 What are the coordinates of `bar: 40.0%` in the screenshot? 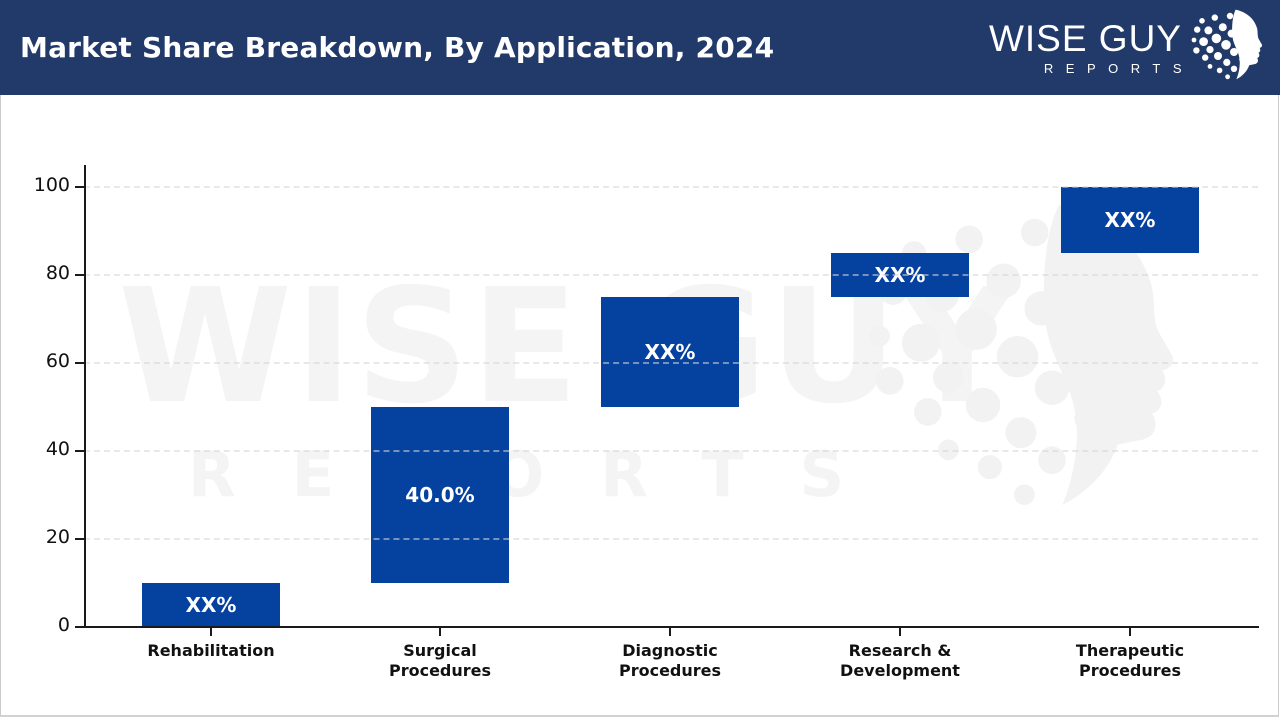 It's located at (440, 495).